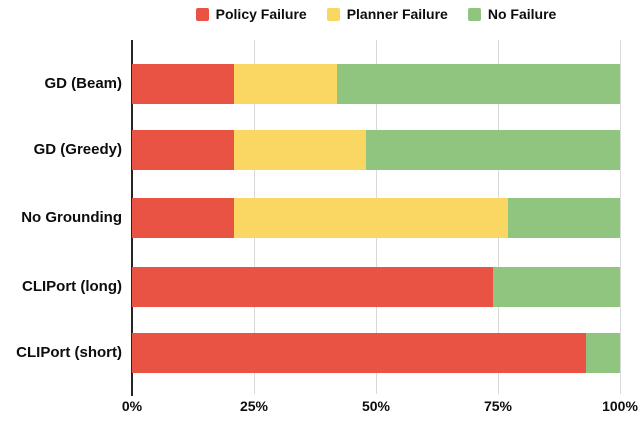 The height and width of the screenshot is (442, 643). What do you see at coordinates (397, 14) in the screenshot?
I see `legend-label: Planner Failure` at bounding box center [397, 14].